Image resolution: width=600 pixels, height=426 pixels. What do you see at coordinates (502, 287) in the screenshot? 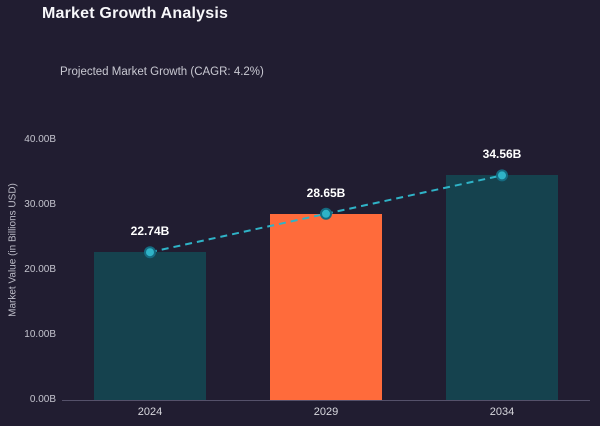
I see `bar-2034` at bounding box center [502, 287].